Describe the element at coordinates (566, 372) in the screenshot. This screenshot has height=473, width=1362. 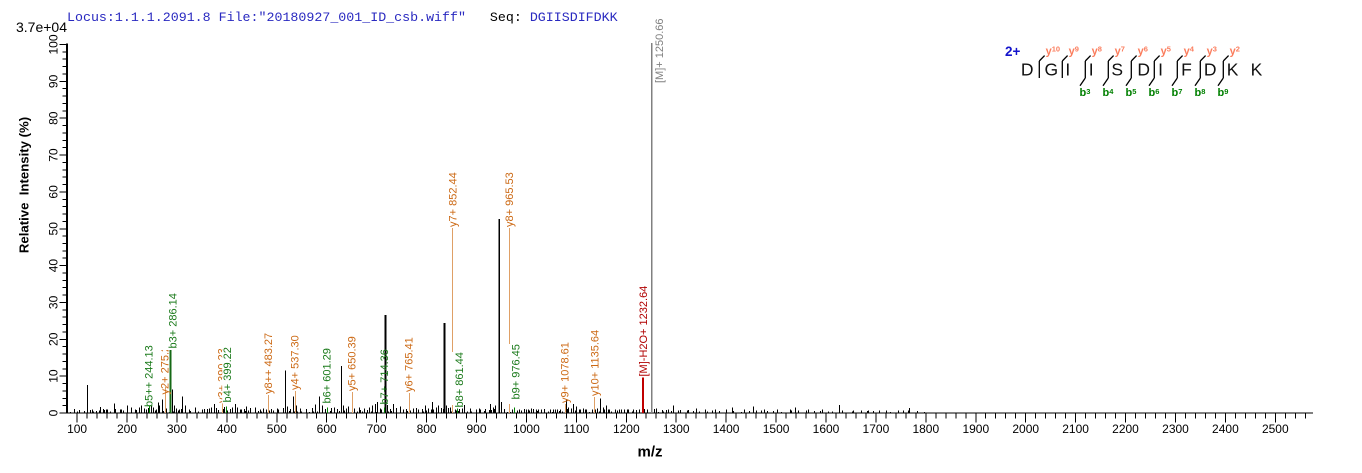
I see `svg-text: y9+ 1078.61` at that location.